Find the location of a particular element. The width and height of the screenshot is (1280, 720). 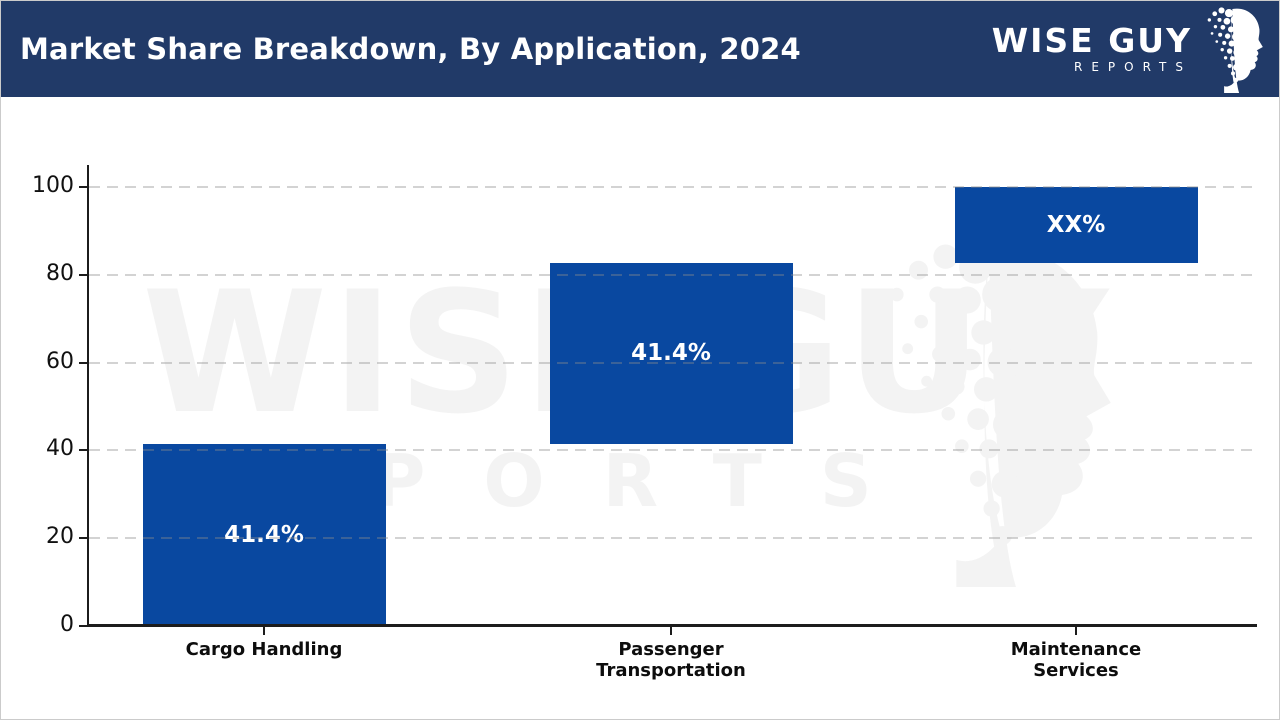

y-axis-line is located at coordinates (88, 395).